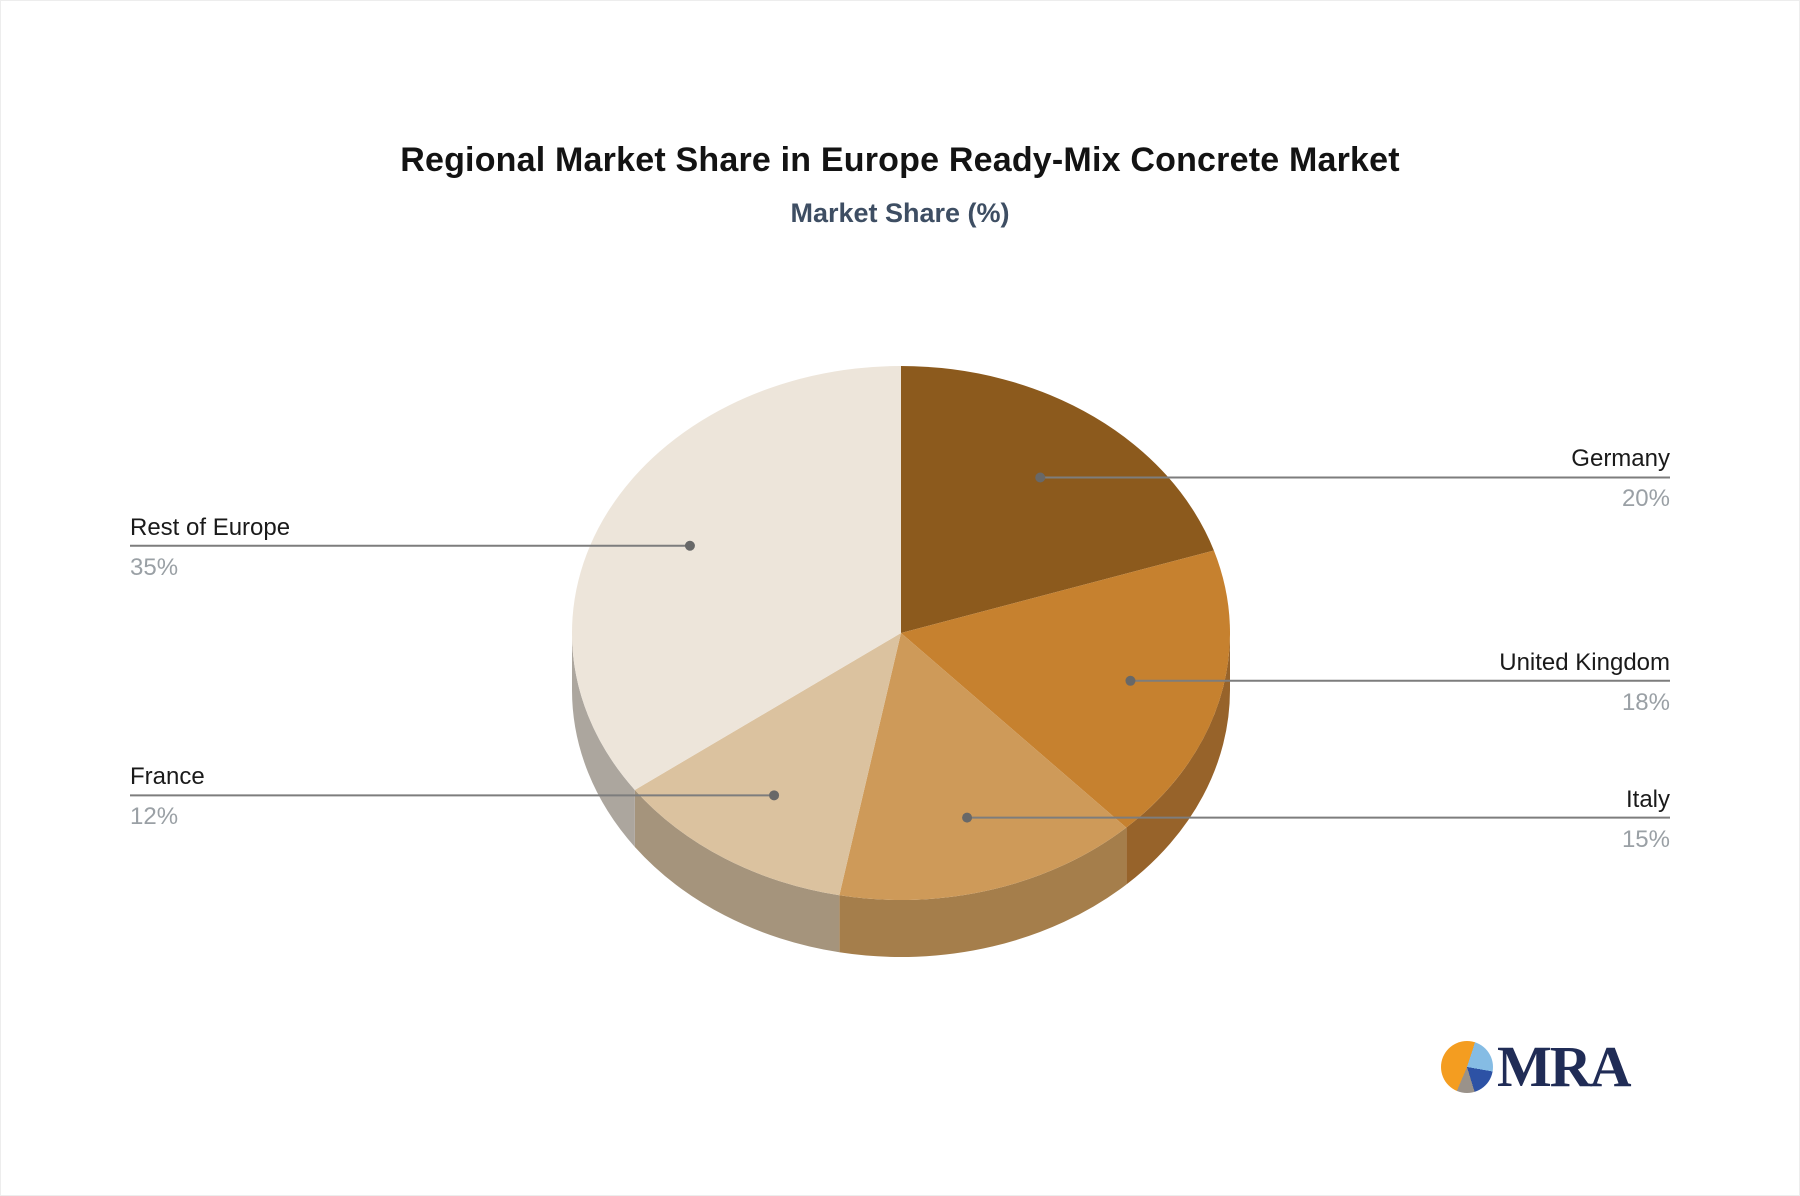  What do you see at coordinates (1178, 759) in the screenshot?
I see `pie-slice-side-united-kingdom` at bounding box center [1178, 759].